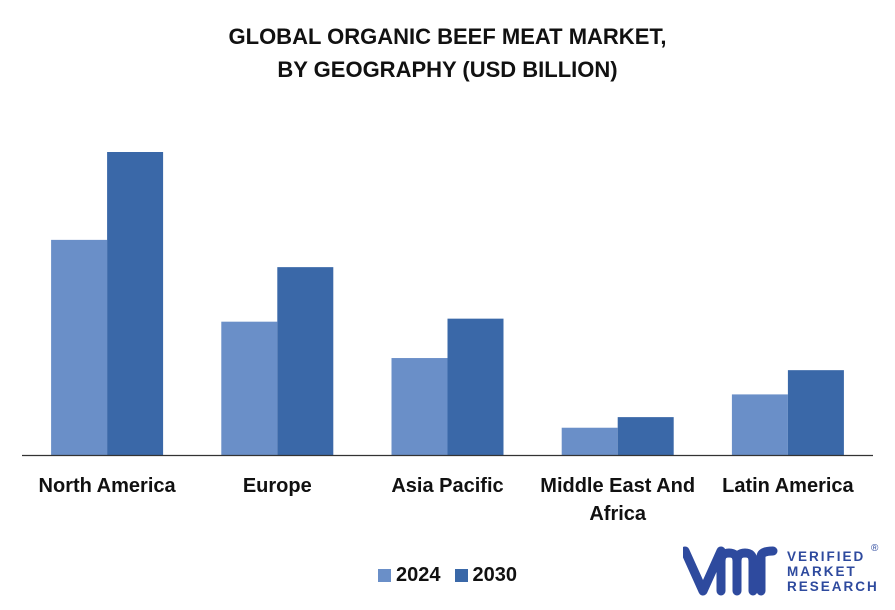  What do you see at coordinates (135, 303) in the screenshot?
I see `bar-2030-north-america` at bounding box center [135, 303].